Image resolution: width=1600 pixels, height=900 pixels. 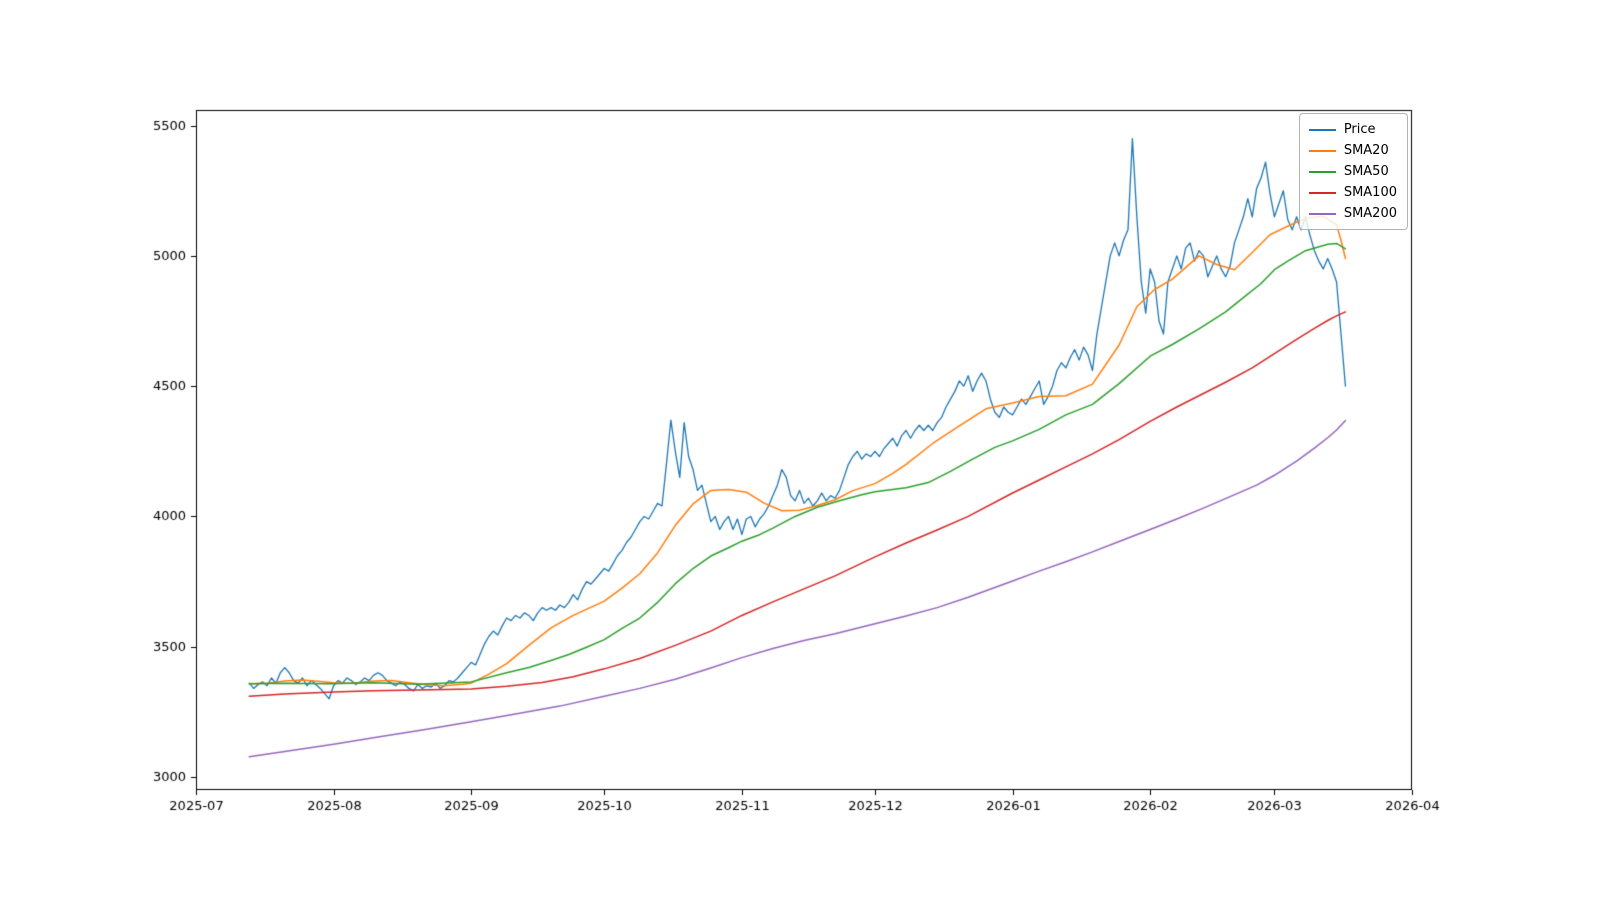 I want to click on legend-item-sma50: SMA50, so click(x=1352, y=171).